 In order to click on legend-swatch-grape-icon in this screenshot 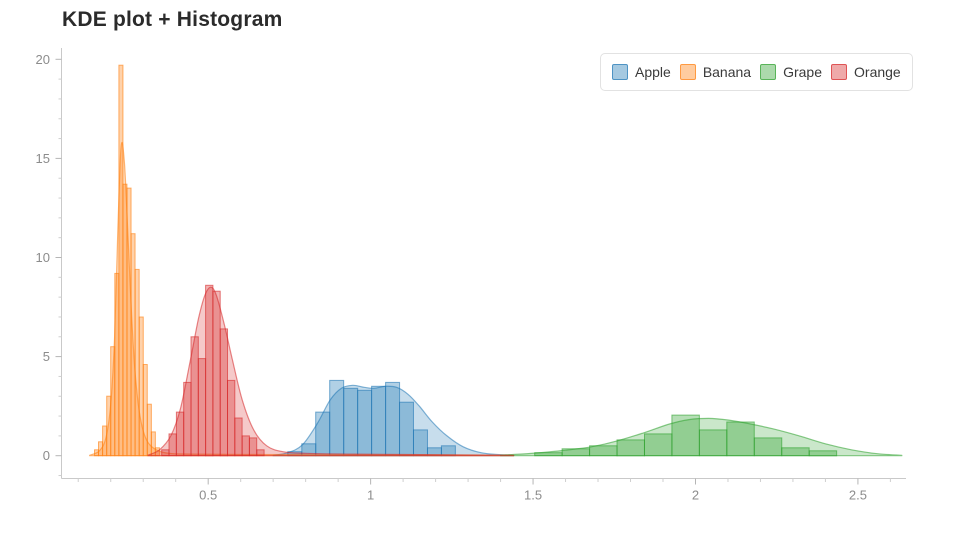, I will do `click(768, 72)`.